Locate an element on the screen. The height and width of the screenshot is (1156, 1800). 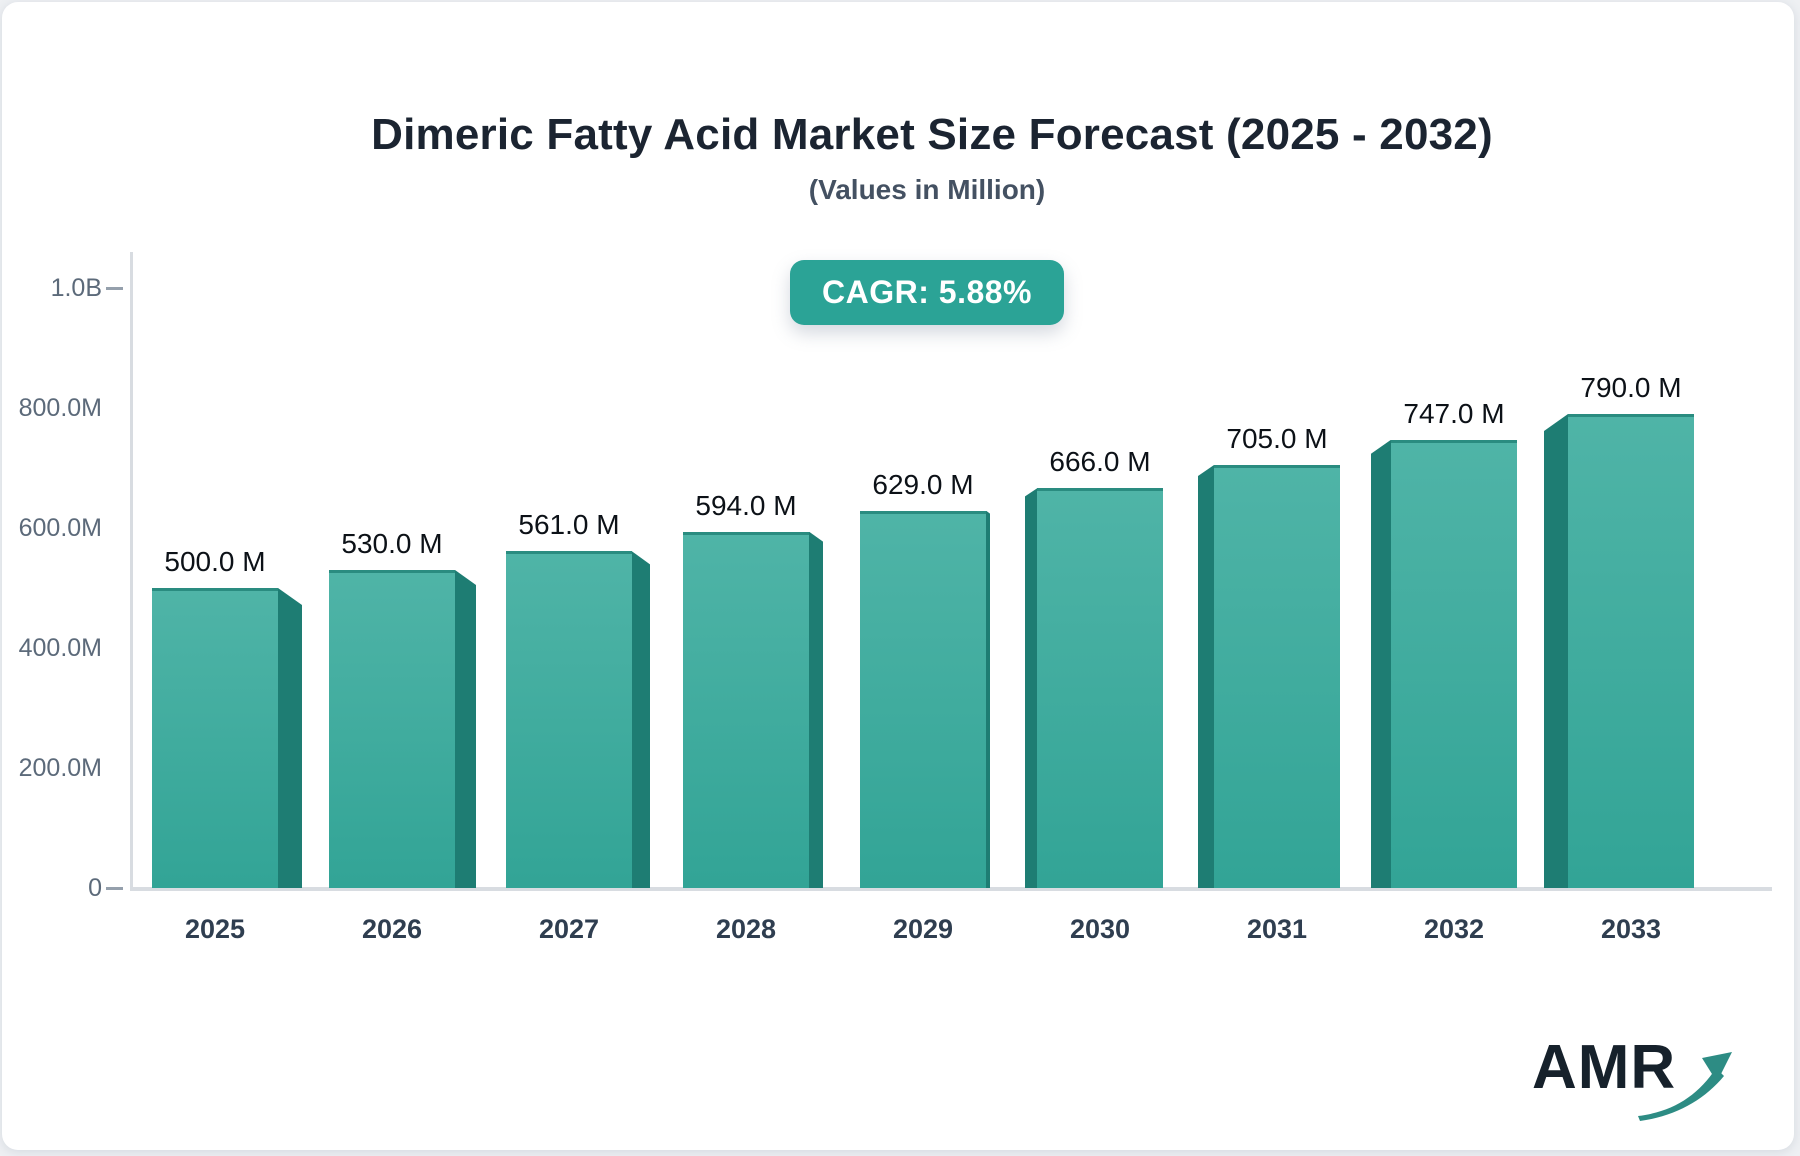
y-axis-line is located at coordinates (131, 571).